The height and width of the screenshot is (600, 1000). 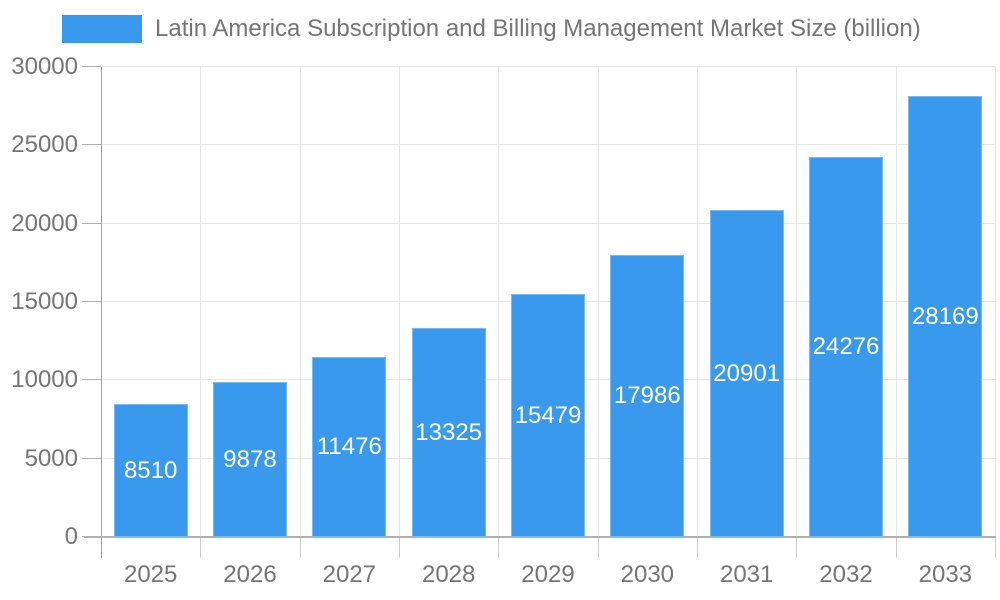 I want to click on y-axis-tick-label: 5000, so click(x=51, y=458).